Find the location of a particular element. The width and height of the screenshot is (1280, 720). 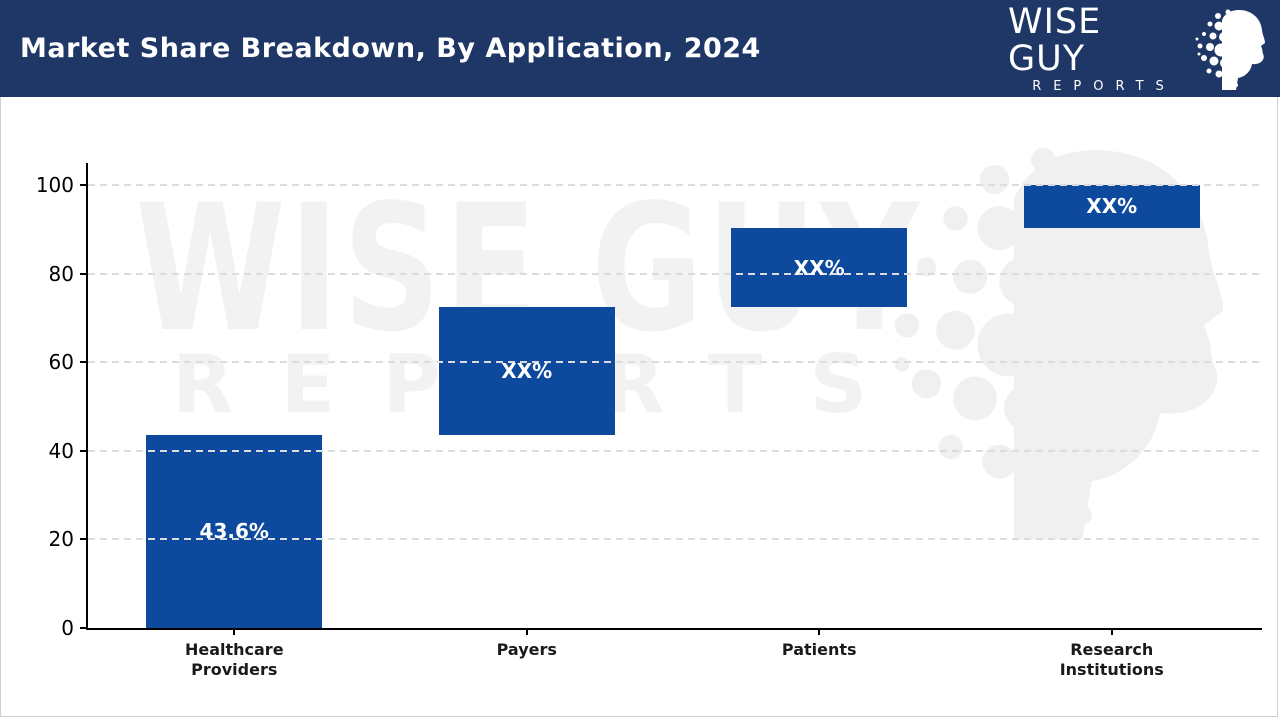

head-profile-dots-icon is located at coordinates (1230, 49).